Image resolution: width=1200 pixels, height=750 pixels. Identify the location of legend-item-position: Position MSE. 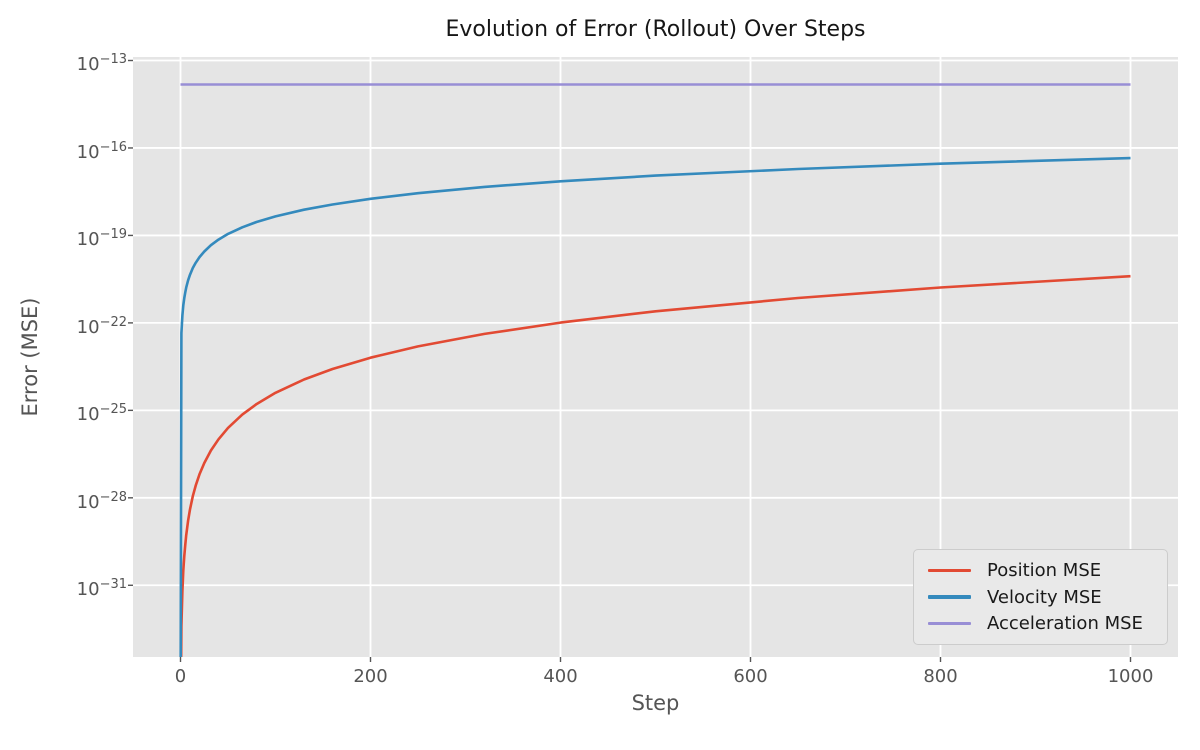
(1042, 570).